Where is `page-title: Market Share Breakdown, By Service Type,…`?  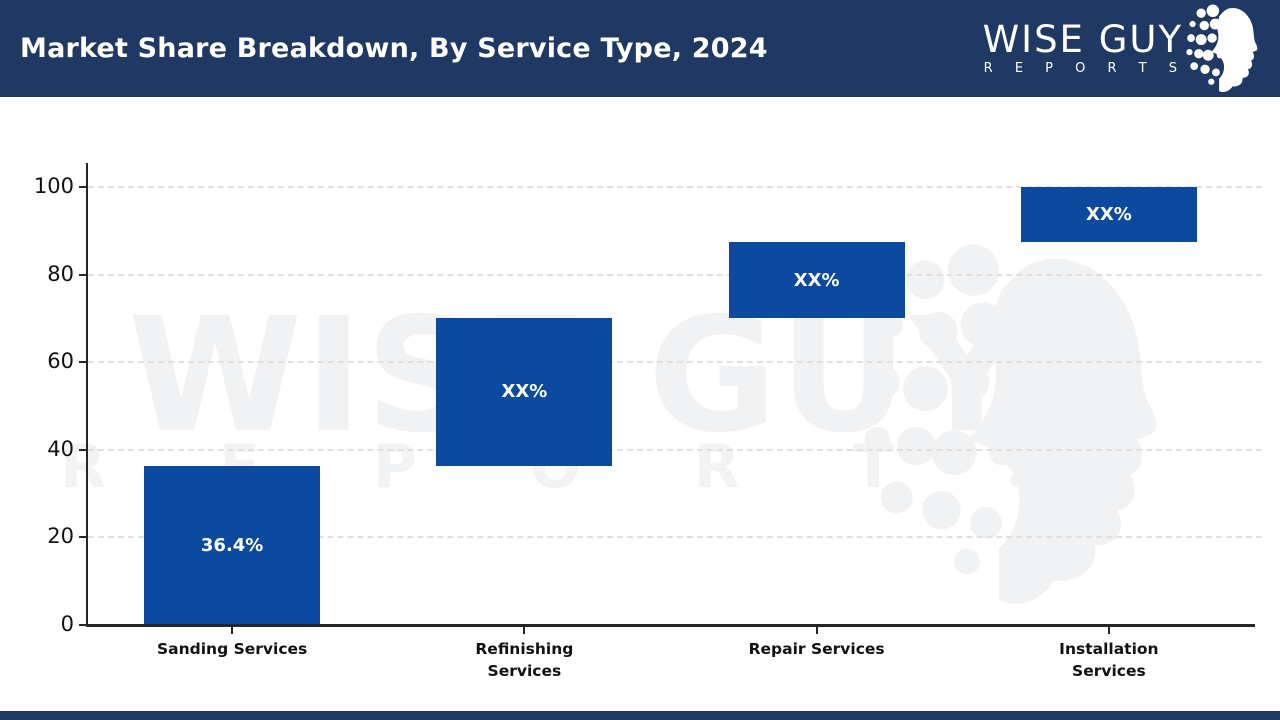
page-title: Market Share Breakdown, By Service Type,… is located at coordinates (394, 48).